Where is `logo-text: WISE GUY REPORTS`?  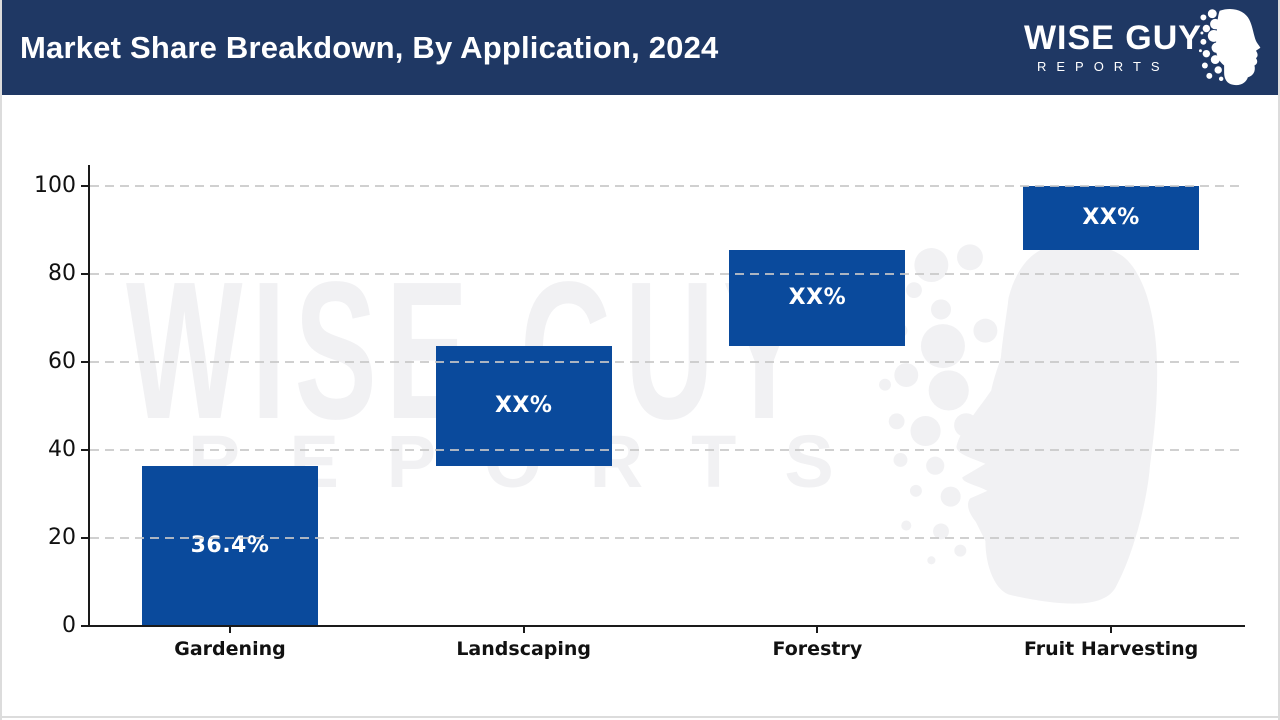
logo-text: WISE GUY REPORTS is located at coordinates (1112, 46).